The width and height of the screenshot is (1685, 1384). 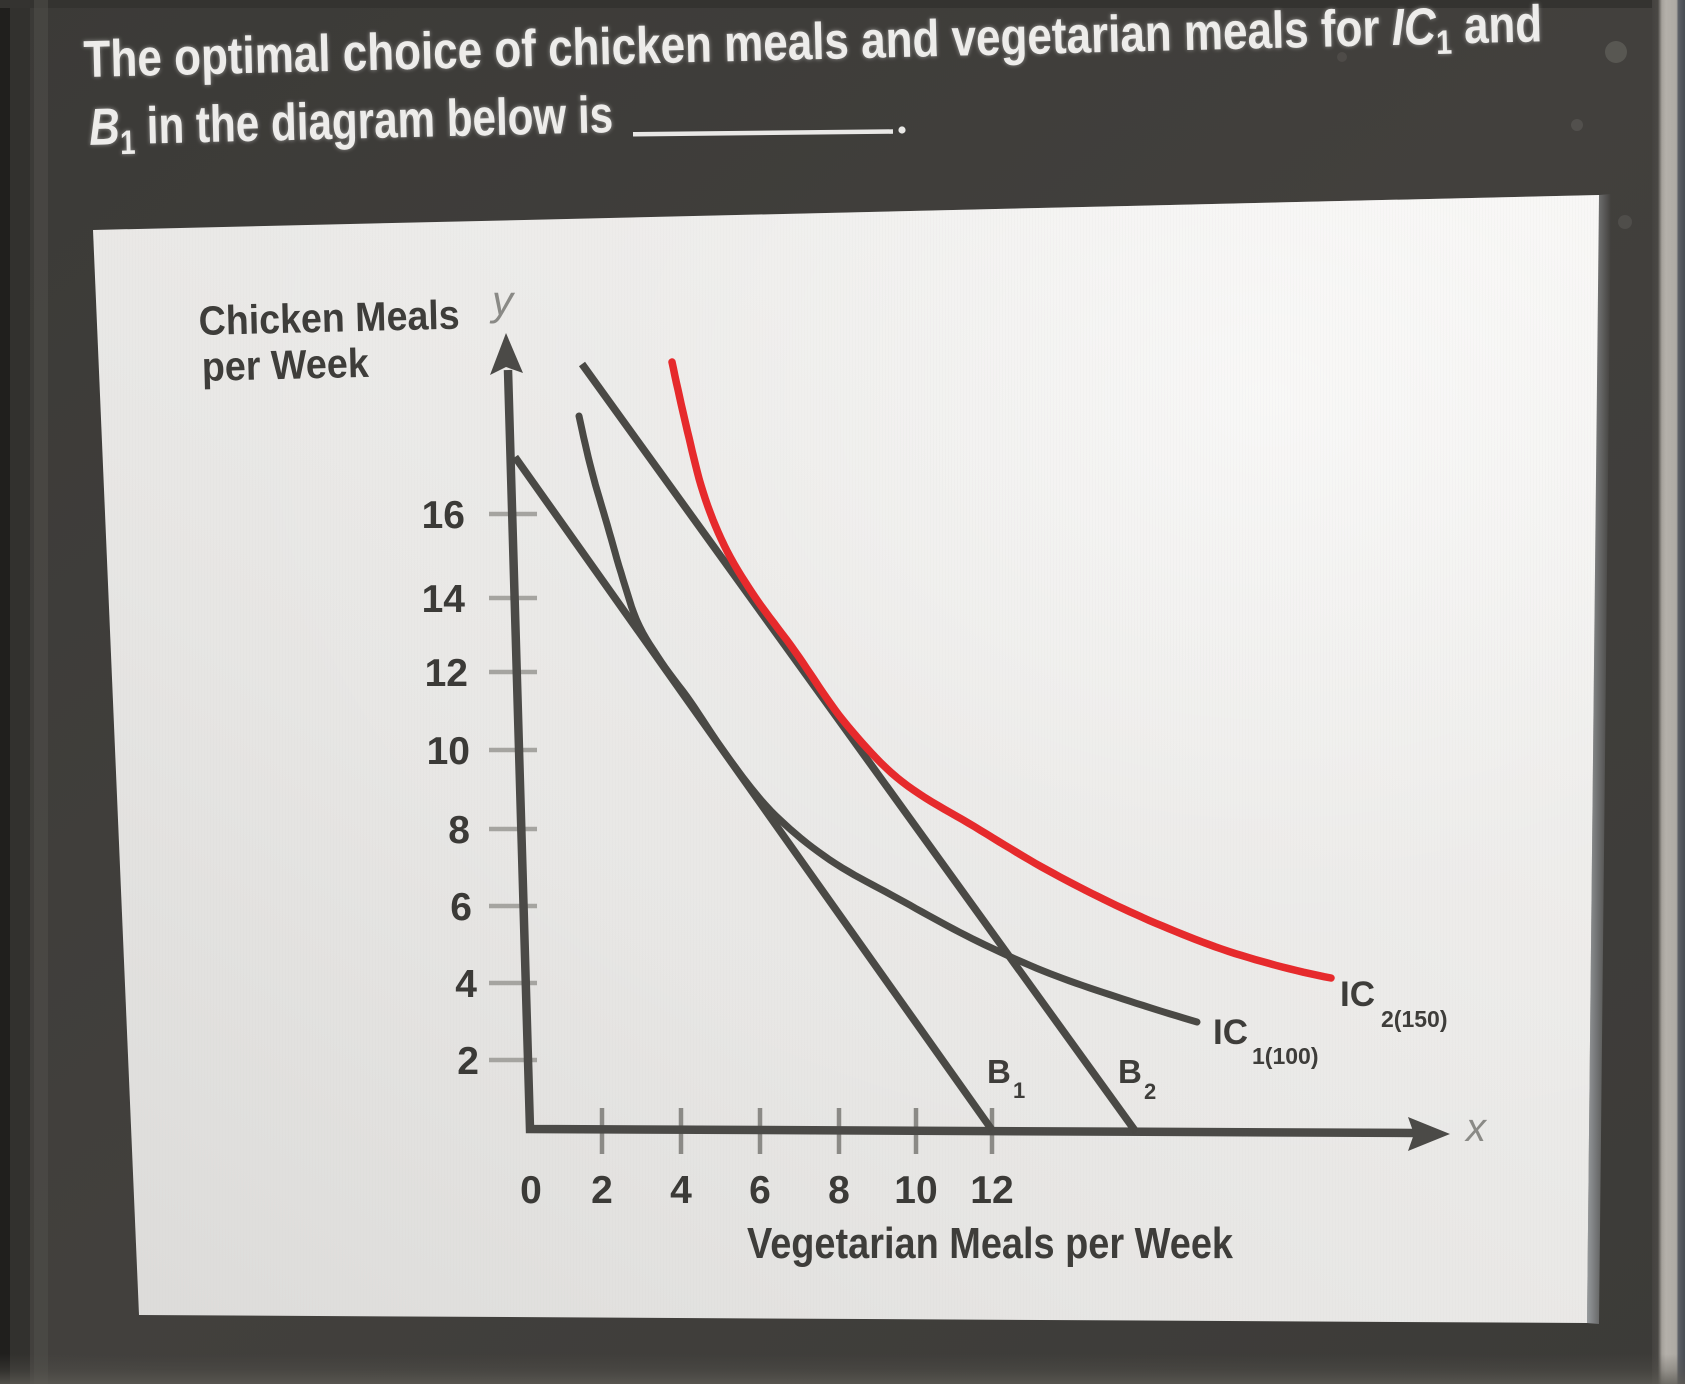 I want to click on svg-text: per Week, so click(x=285, y=365).